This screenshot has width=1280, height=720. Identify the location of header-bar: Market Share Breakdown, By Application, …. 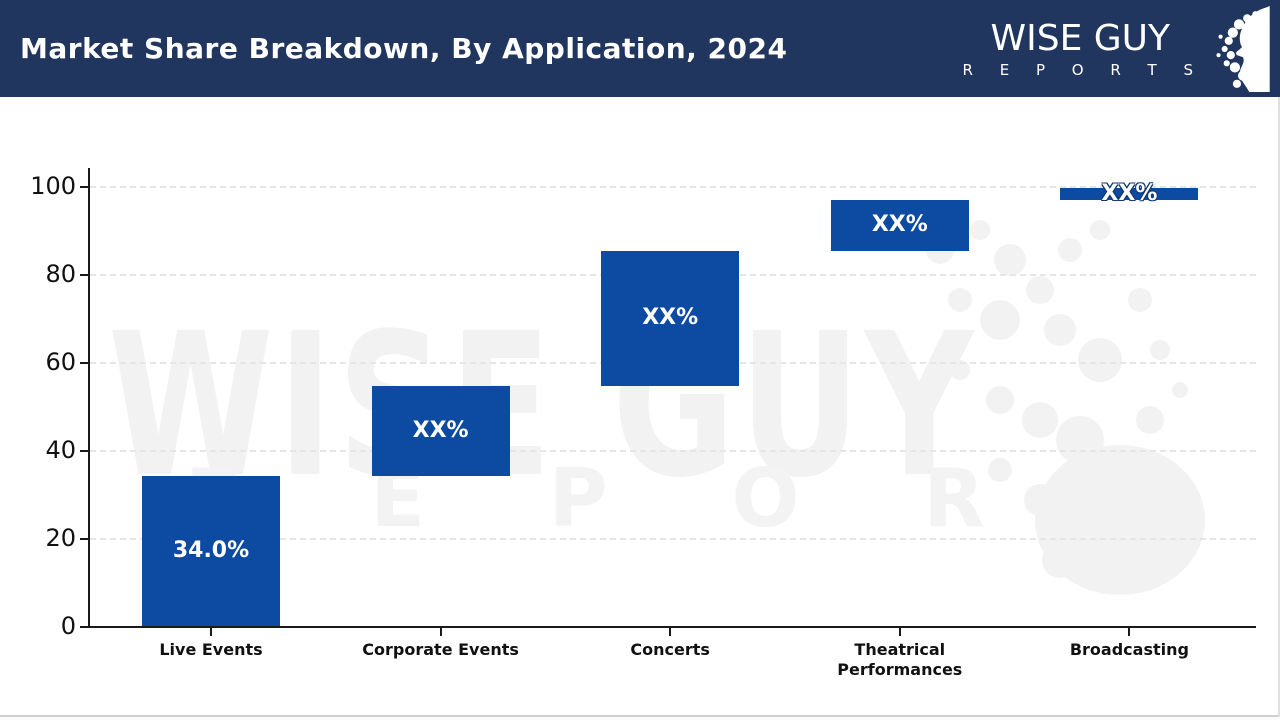
(640, 48).